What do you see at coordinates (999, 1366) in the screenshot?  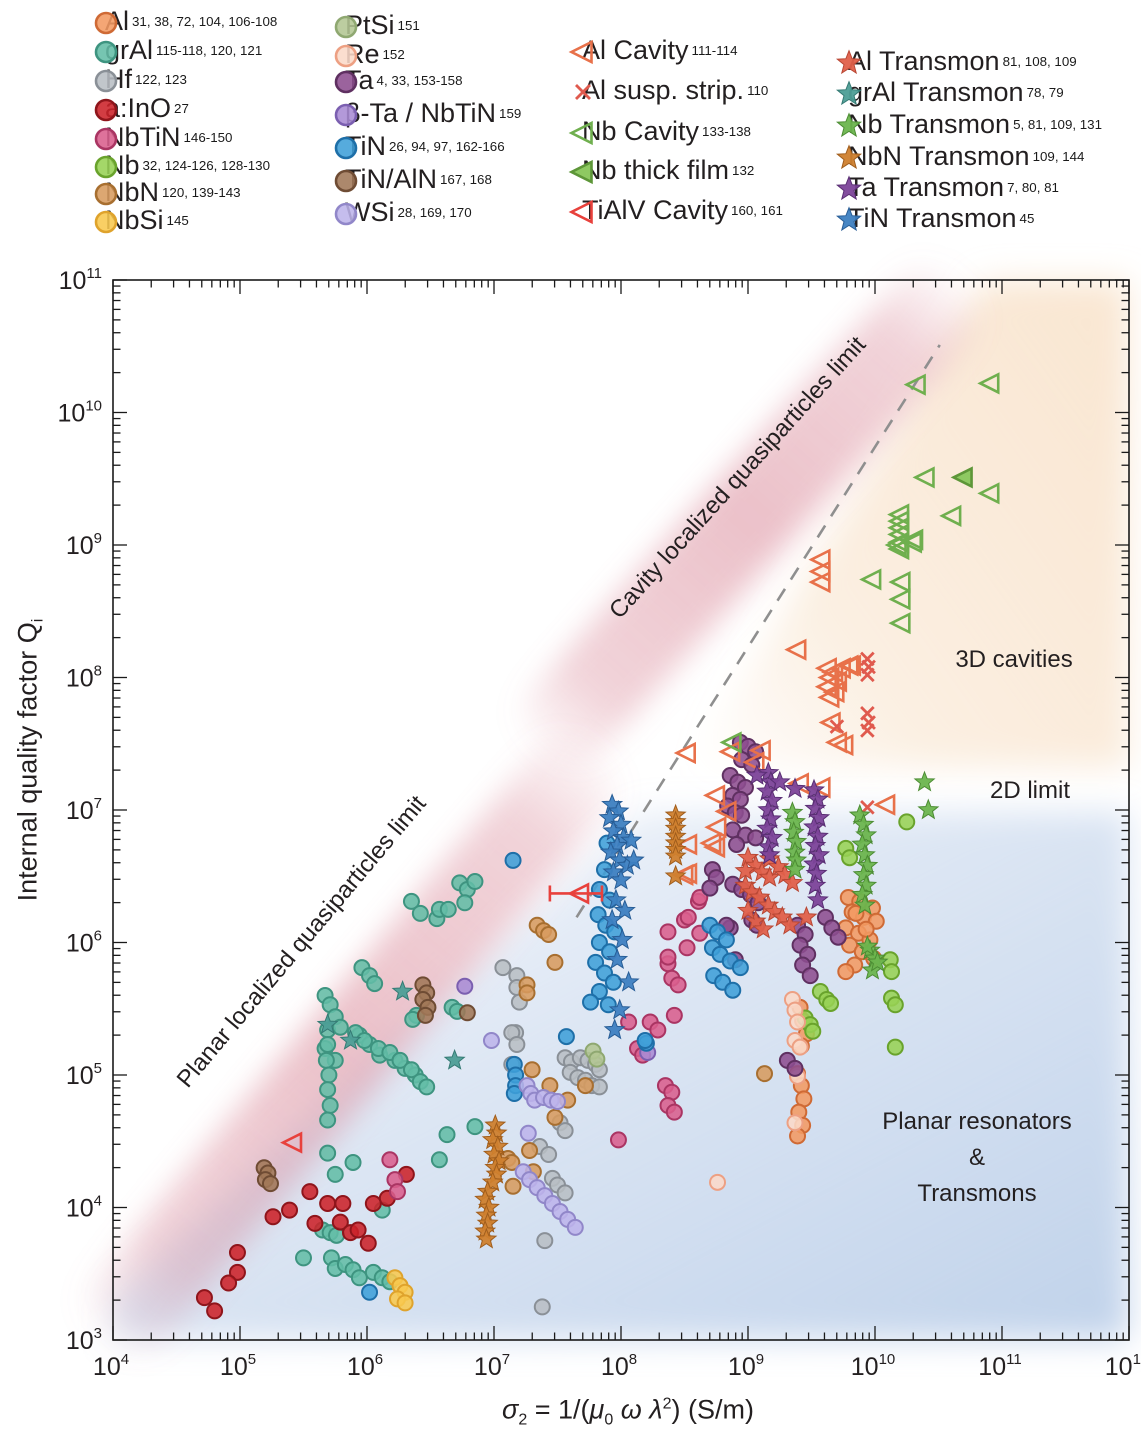 I see `x-tick-10e11: 10¹¹` at bounding box center [999, 1366].